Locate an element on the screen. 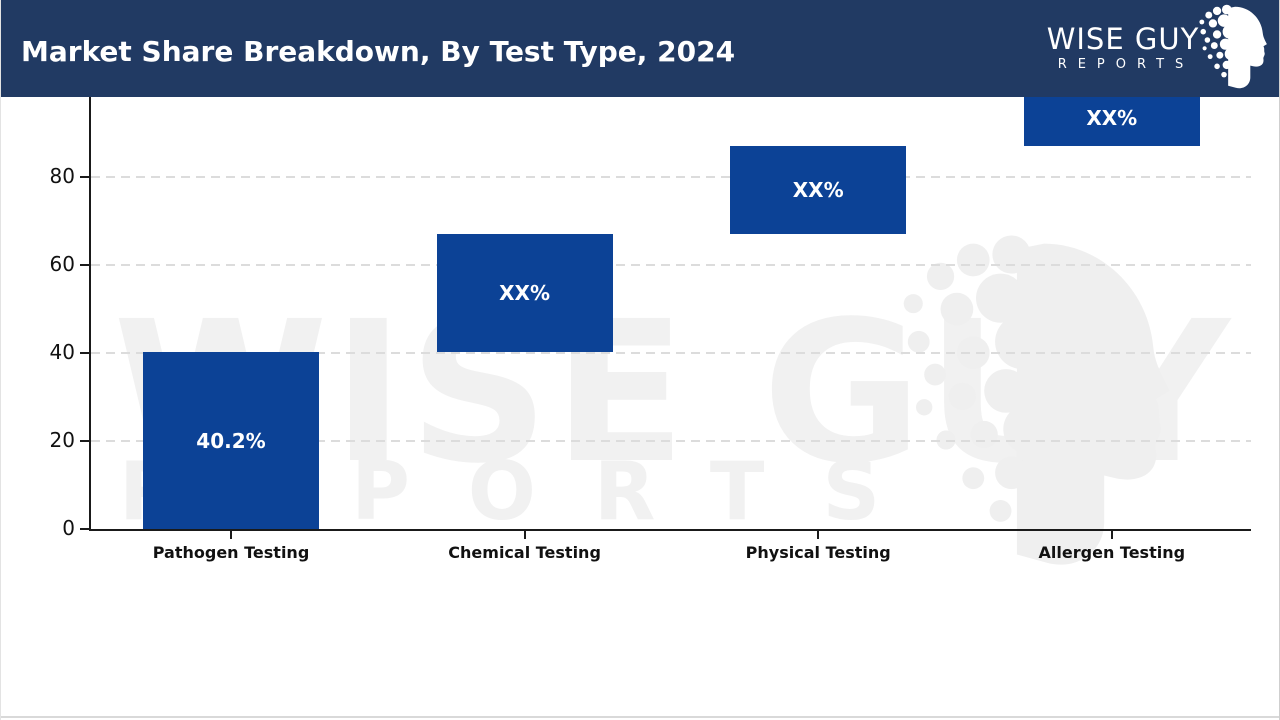 The height and width of the screenshot is (720, 1280). bottom-border is located at coordinates (640, 717).